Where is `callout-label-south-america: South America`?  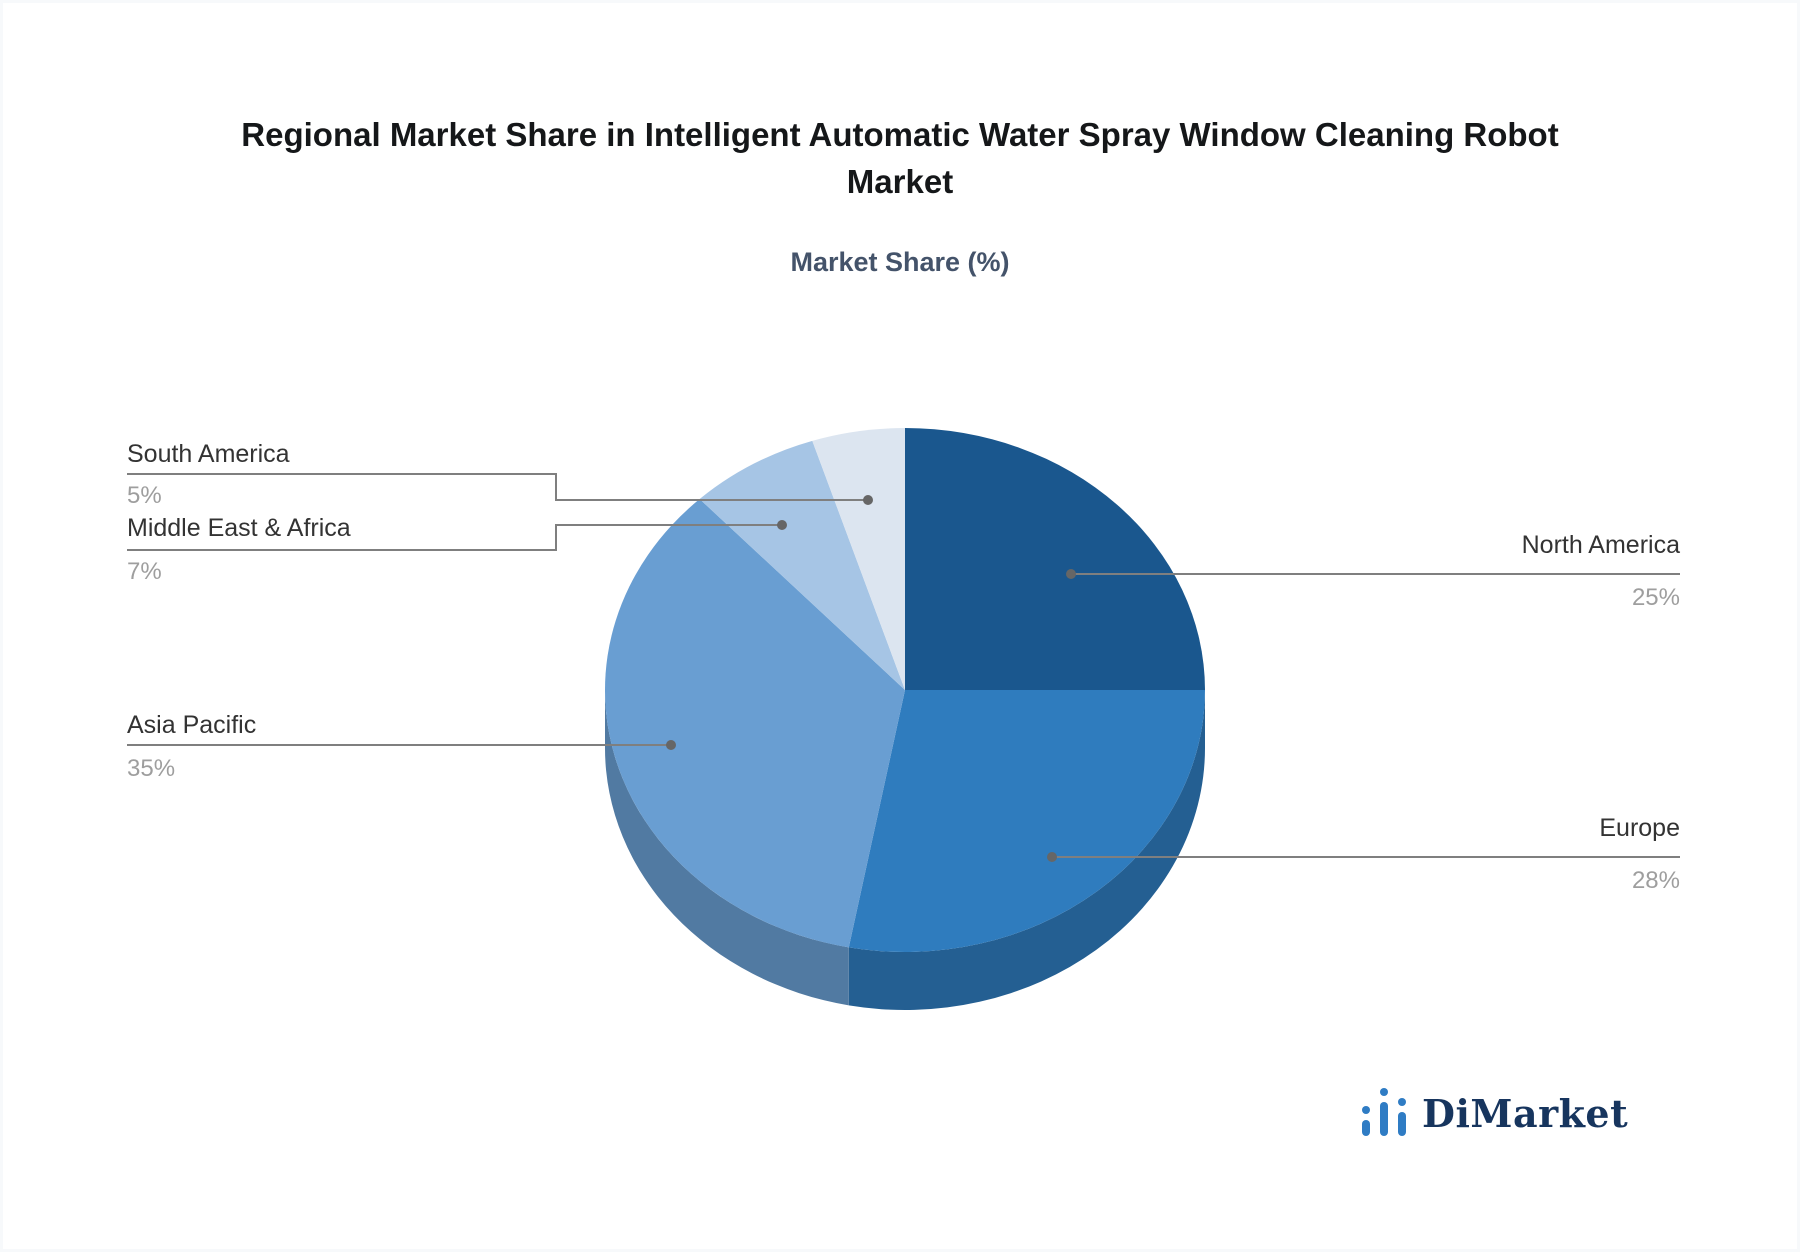 callout-label-south-america: South America is located at coordinates (208, 454).